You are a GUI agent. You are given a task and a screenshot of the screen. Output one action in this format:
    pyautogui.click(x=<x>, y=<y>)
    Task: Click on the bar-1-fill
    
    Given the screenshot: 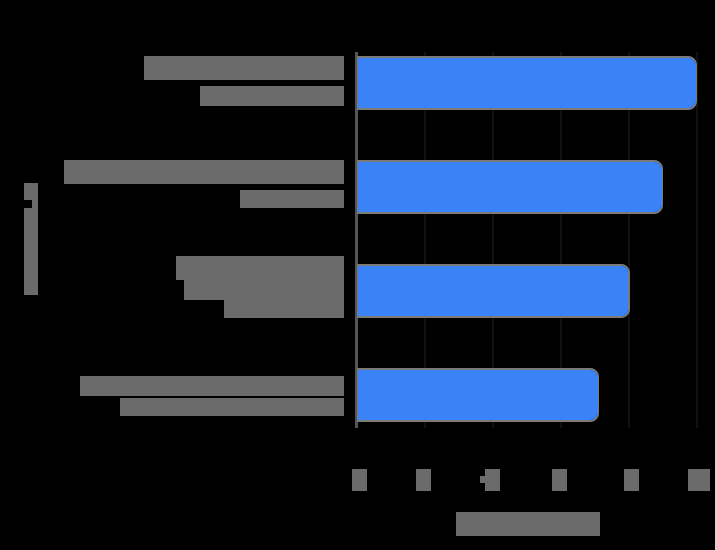 What is the action you would take?
    pyautogui.click(x=526, y=83)
    